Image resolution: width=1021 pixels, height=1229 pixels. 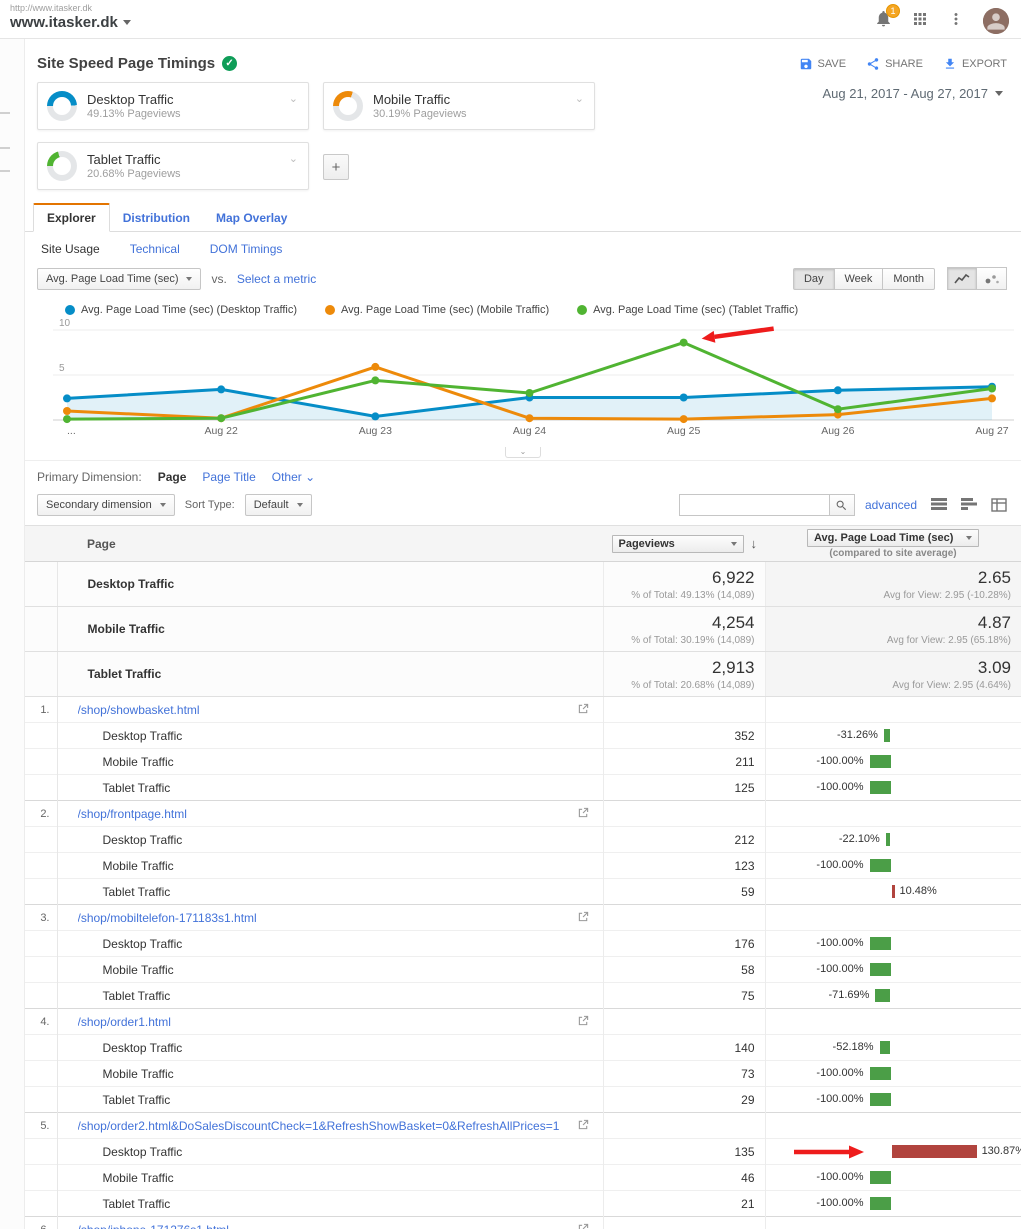 What do you see at coordinates (887, 18) in the screenshot?
I see `notifications-button: 1` at bounding box center [887, 18].